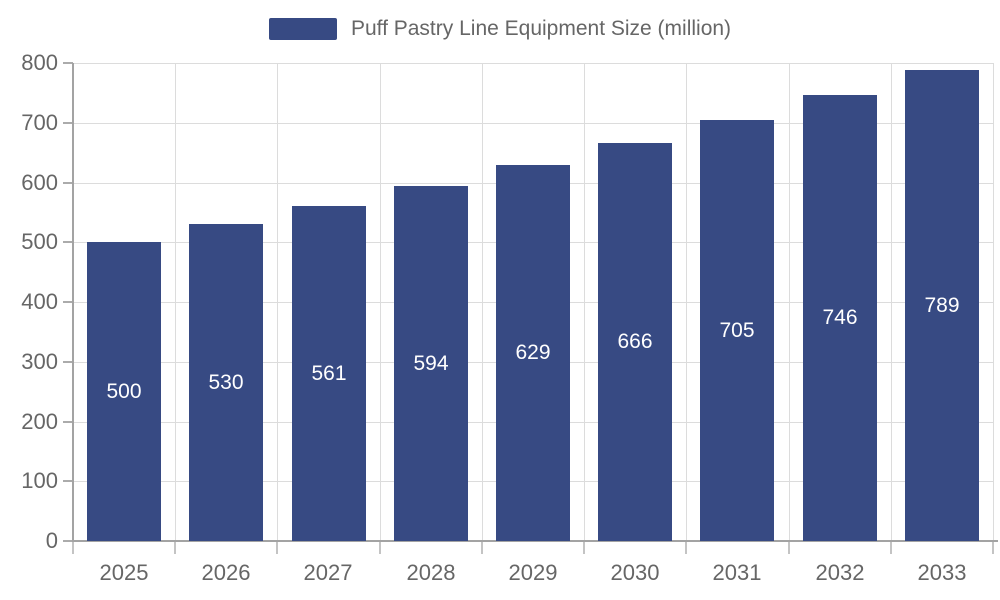 Image resolution: width=1000 pixels, height=600 pixels. I want to click on bar-2030, so click(635, 342).